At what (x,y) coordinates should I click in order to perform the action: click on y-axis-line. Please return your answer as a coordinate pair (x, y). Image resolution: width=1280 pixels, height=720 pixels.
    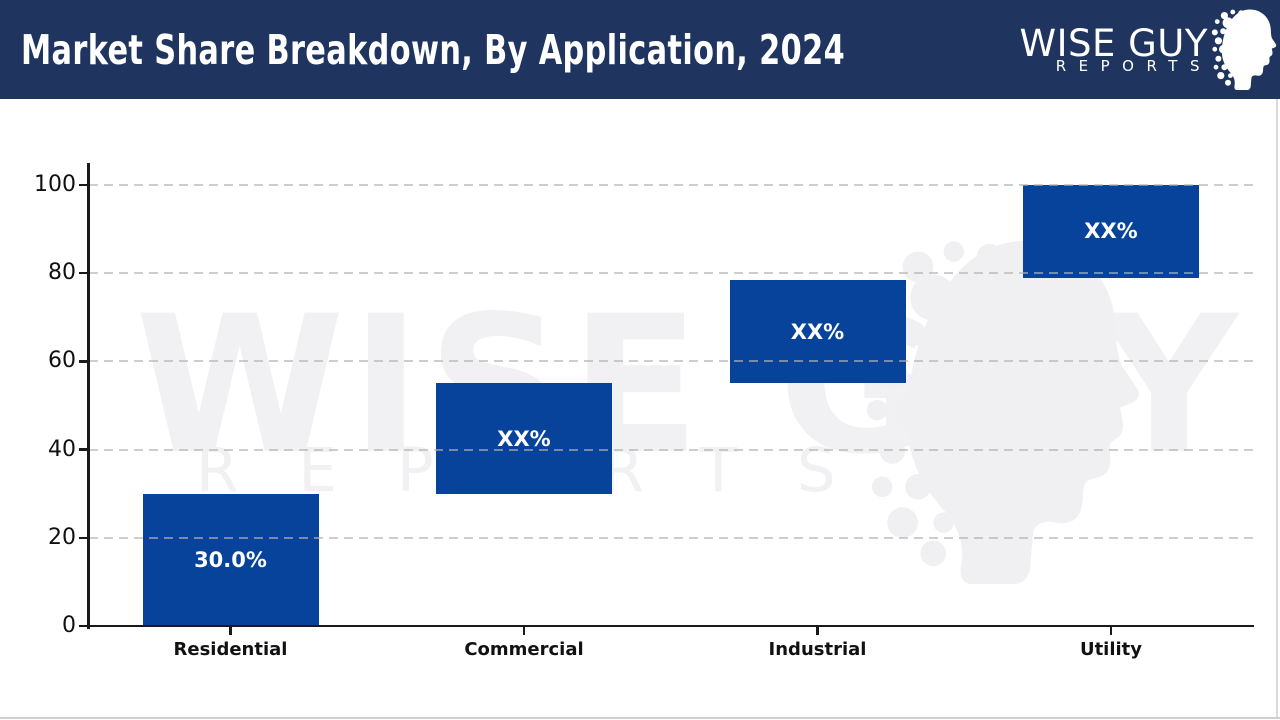
    Looking at the image, I should click on (88, 396).